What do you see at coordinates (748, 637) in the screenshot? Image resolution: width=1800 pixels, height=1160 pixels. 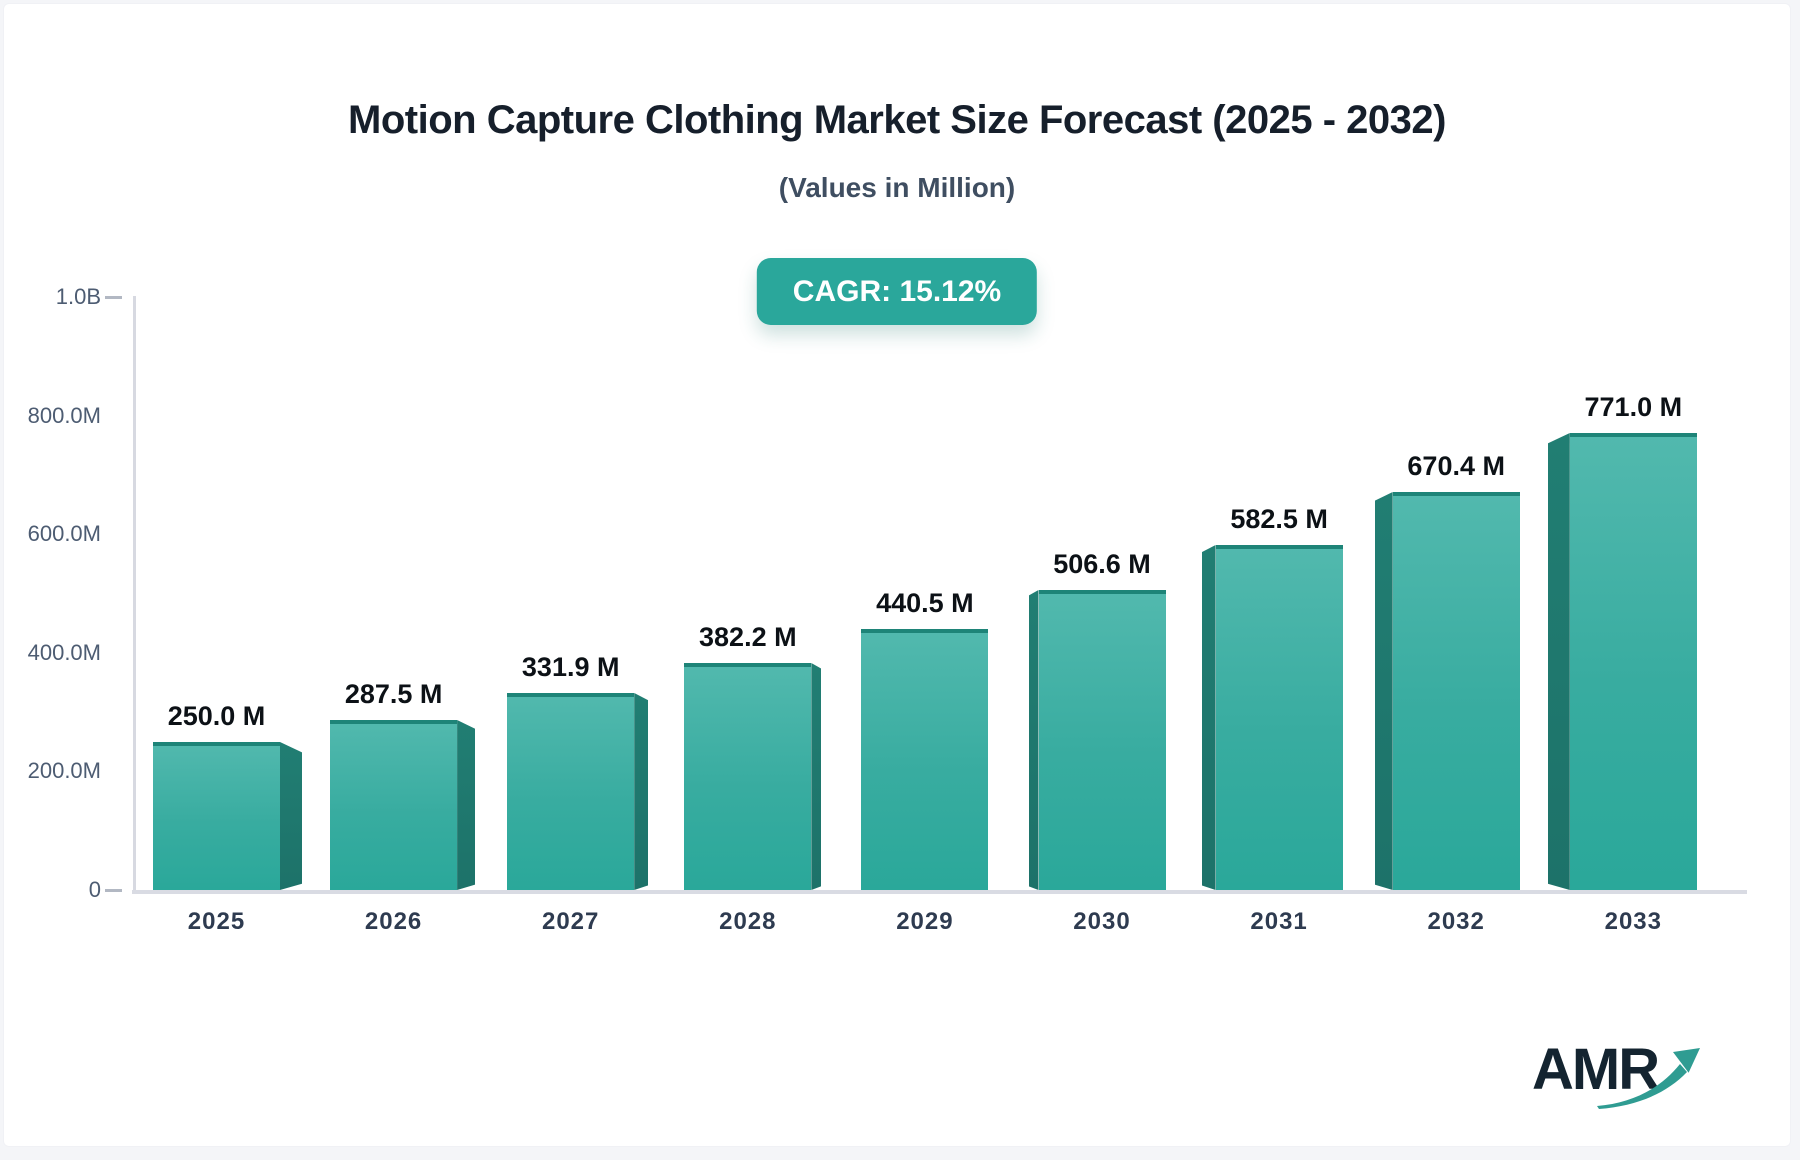 I see `value-label-2028: 382.2 M` at bounding box center [748, 637].